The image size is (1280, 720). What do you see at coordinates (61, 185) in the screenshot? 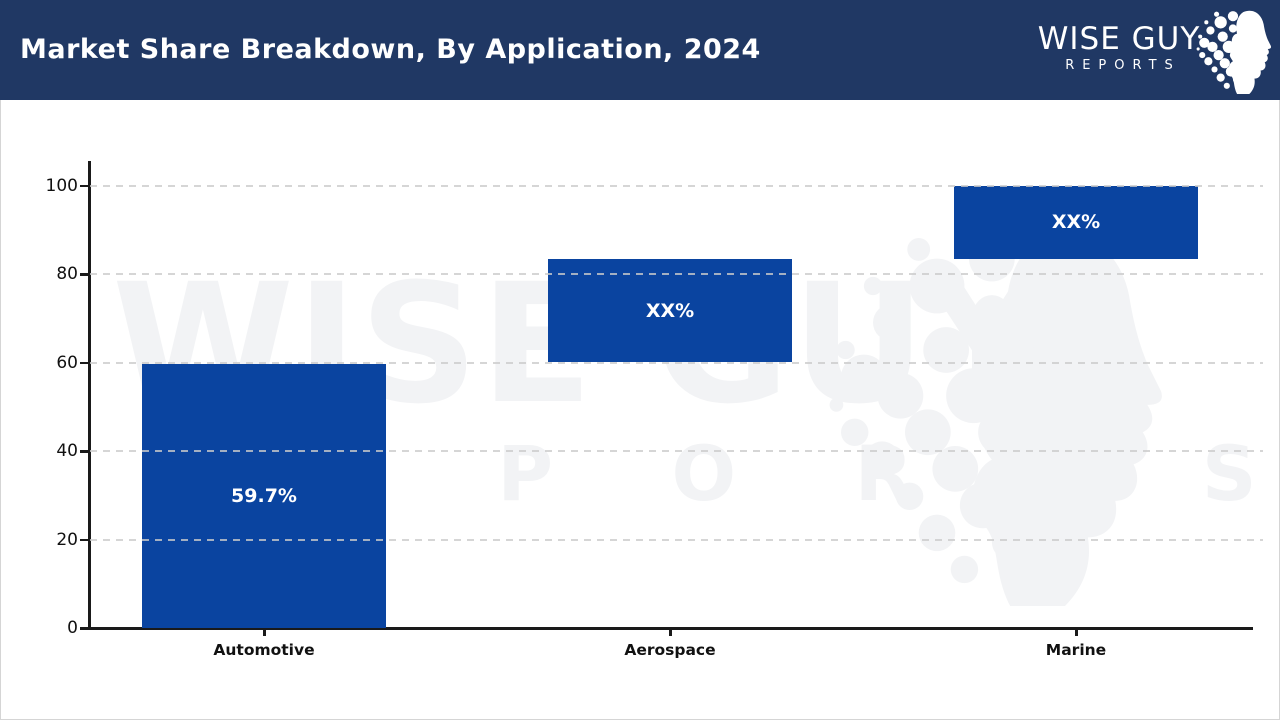
I see `y-axis-tick-label: 100` at bounding box center [61, 185].